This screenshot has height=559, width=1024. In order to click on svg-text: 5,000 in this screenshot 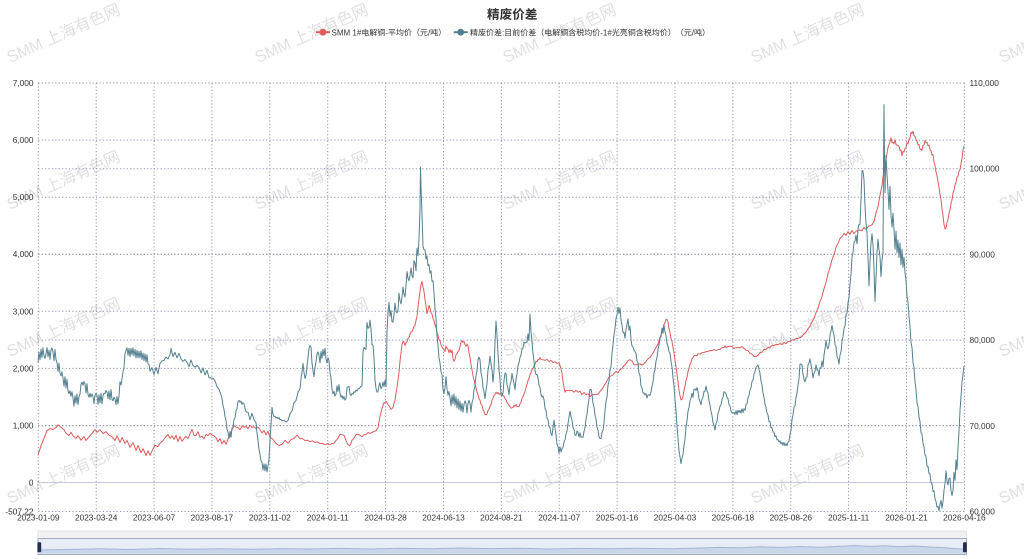, I will do `click(23, 197)`.